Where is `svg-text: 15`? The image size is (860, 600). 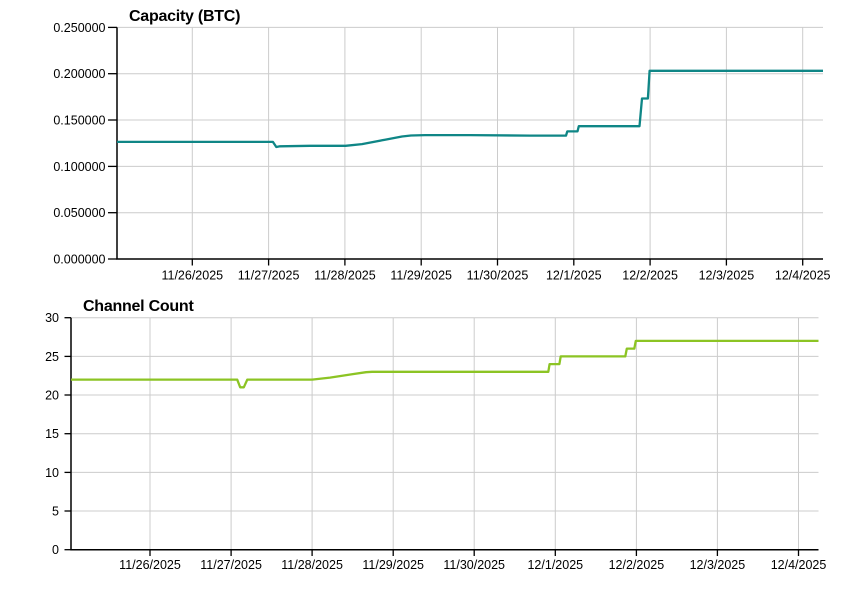 svg-text: 15 is located at coordinates (52, 434).